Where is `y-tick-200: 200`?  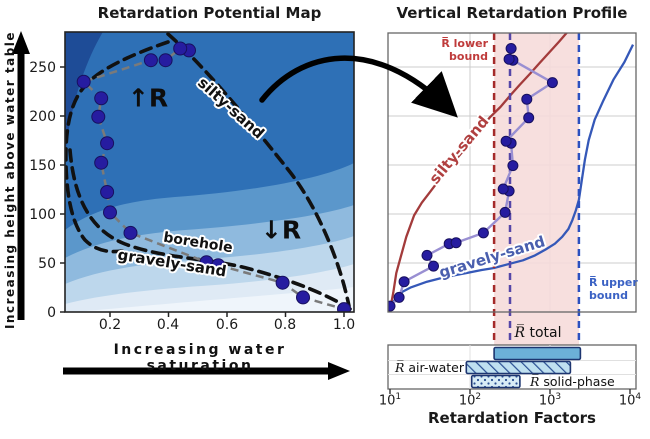
y-tick-200: 200 is located at coordinates (42, 117).